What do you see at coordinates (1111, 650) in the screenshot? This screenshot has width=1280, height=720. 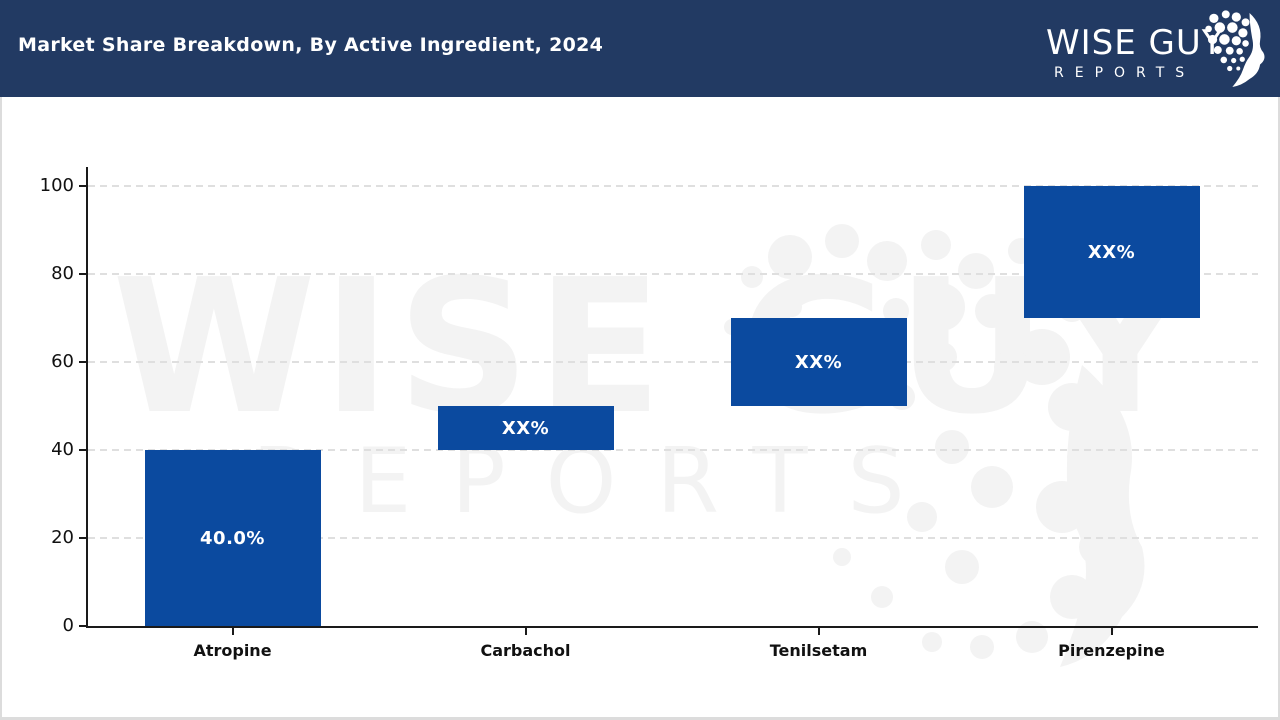 I see `x-category-label: Pirenzepine` at bounding box center [1111, 650].